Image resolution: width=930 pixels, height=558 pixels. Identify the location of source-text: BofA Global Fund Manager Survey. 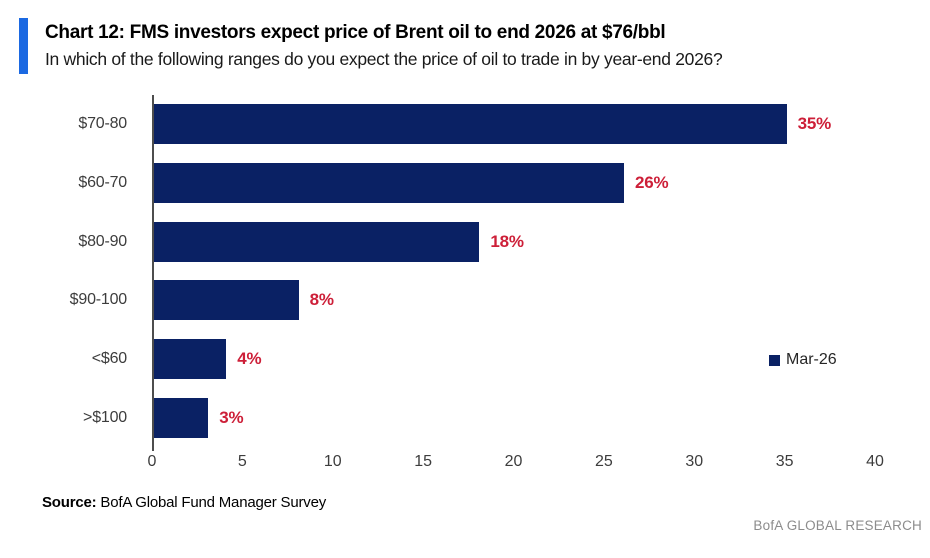
(211, 502).